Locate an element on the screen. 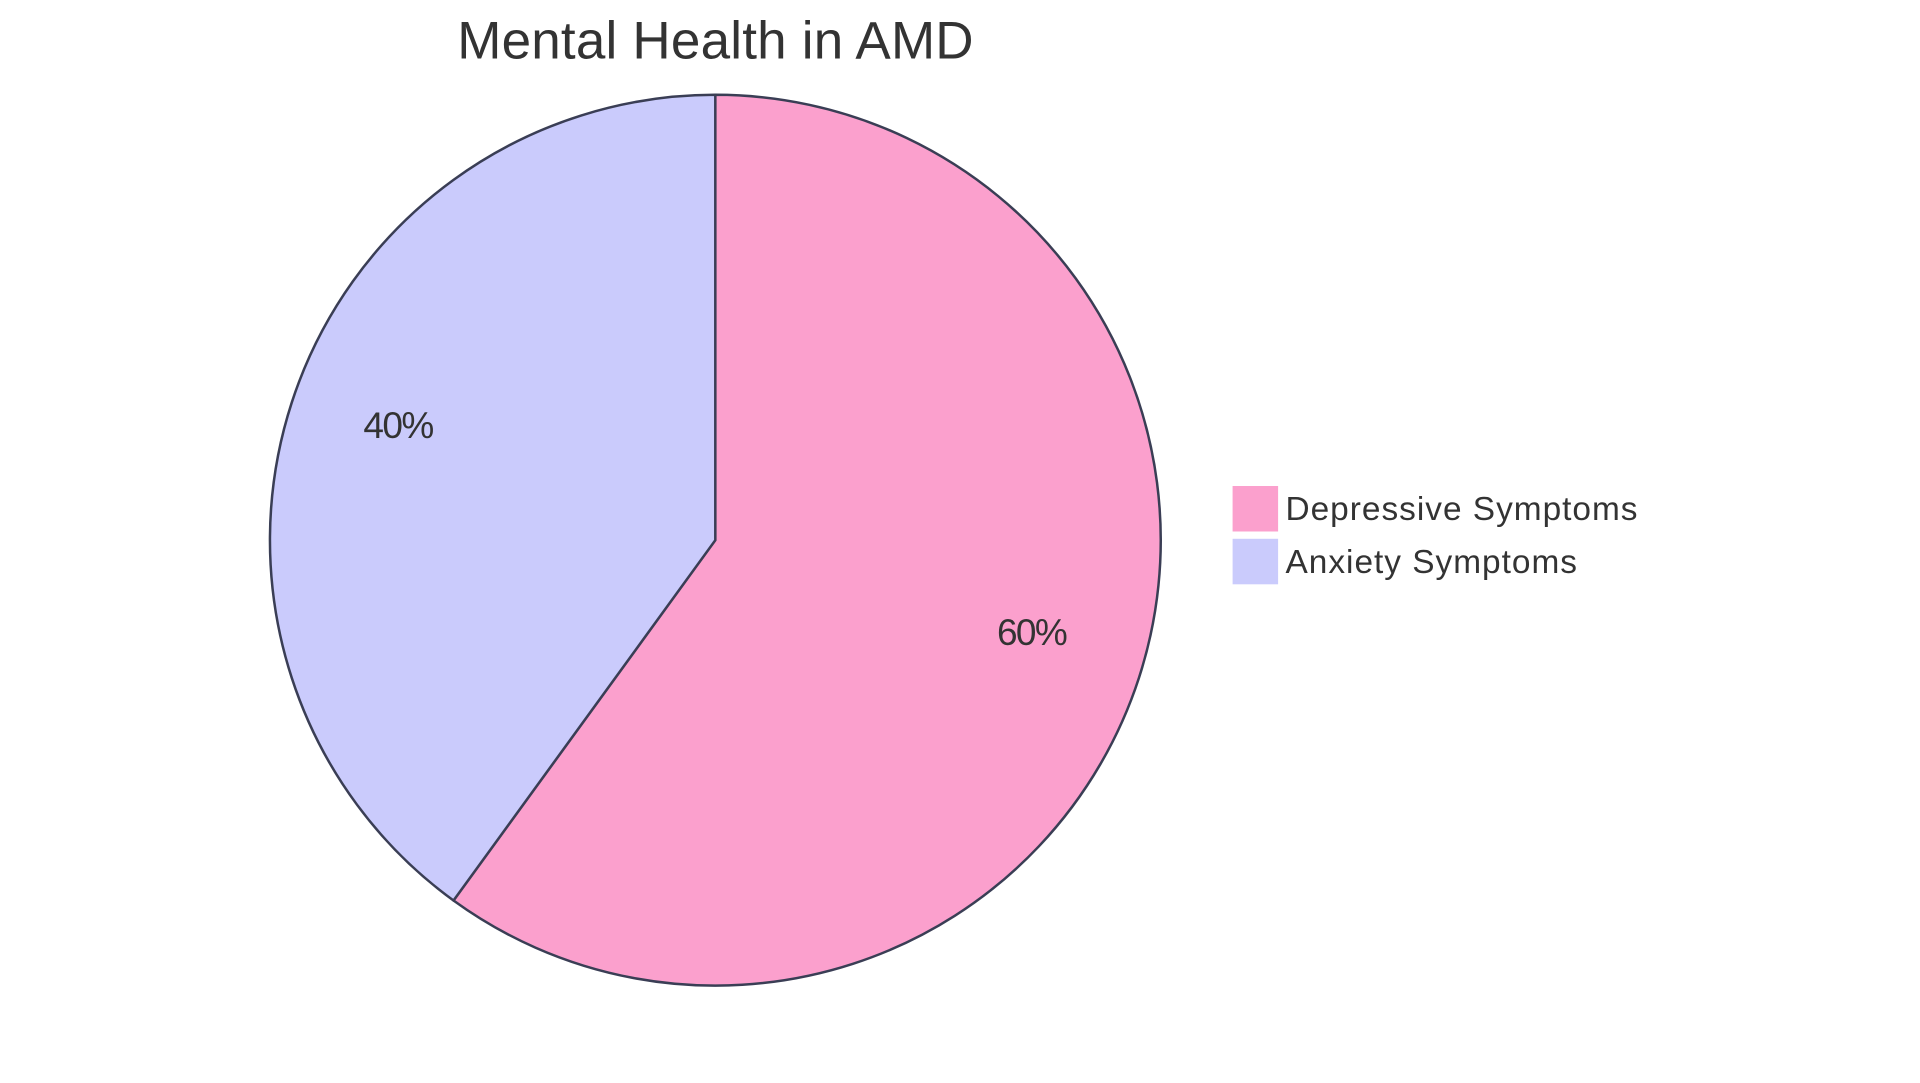 Image resolution: width=1920 pixels, height=1083 pixels. svg-text: Mental Health in AMD is located at coordinates (715, 41).